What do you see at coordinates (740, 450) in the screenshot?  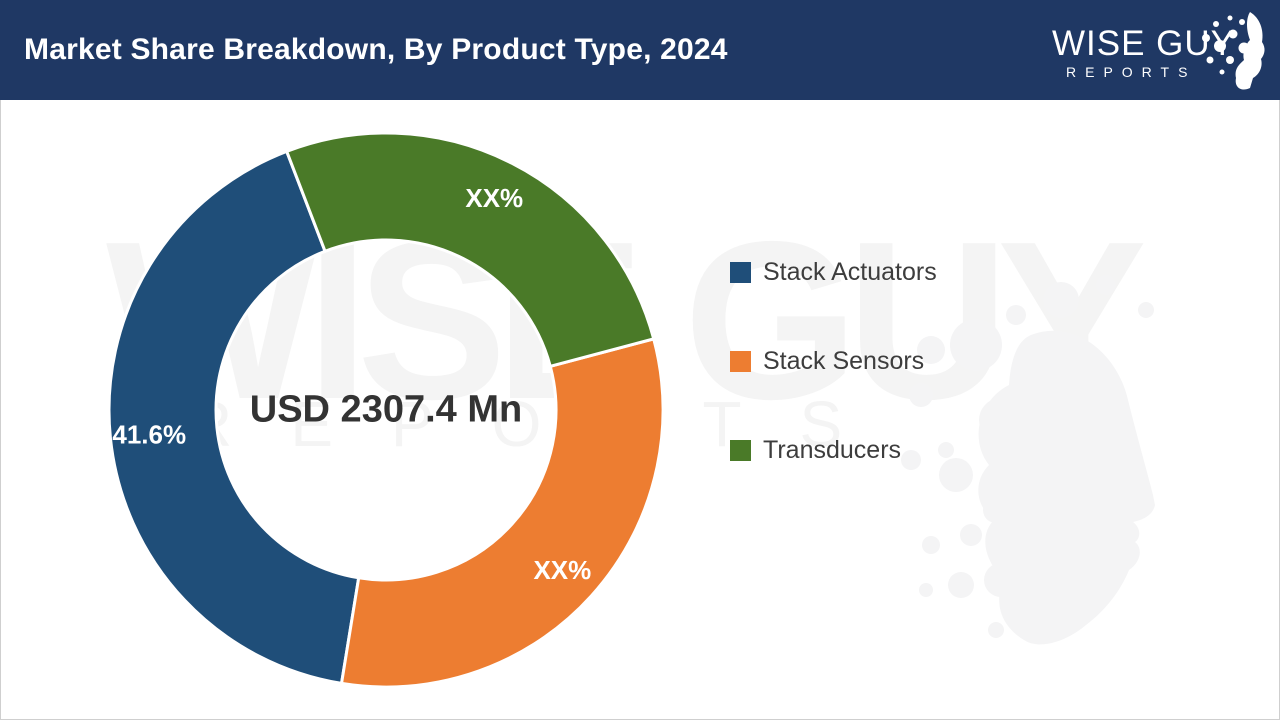 I see `legend-swatch-transducers` at bounding box center [740, 450].